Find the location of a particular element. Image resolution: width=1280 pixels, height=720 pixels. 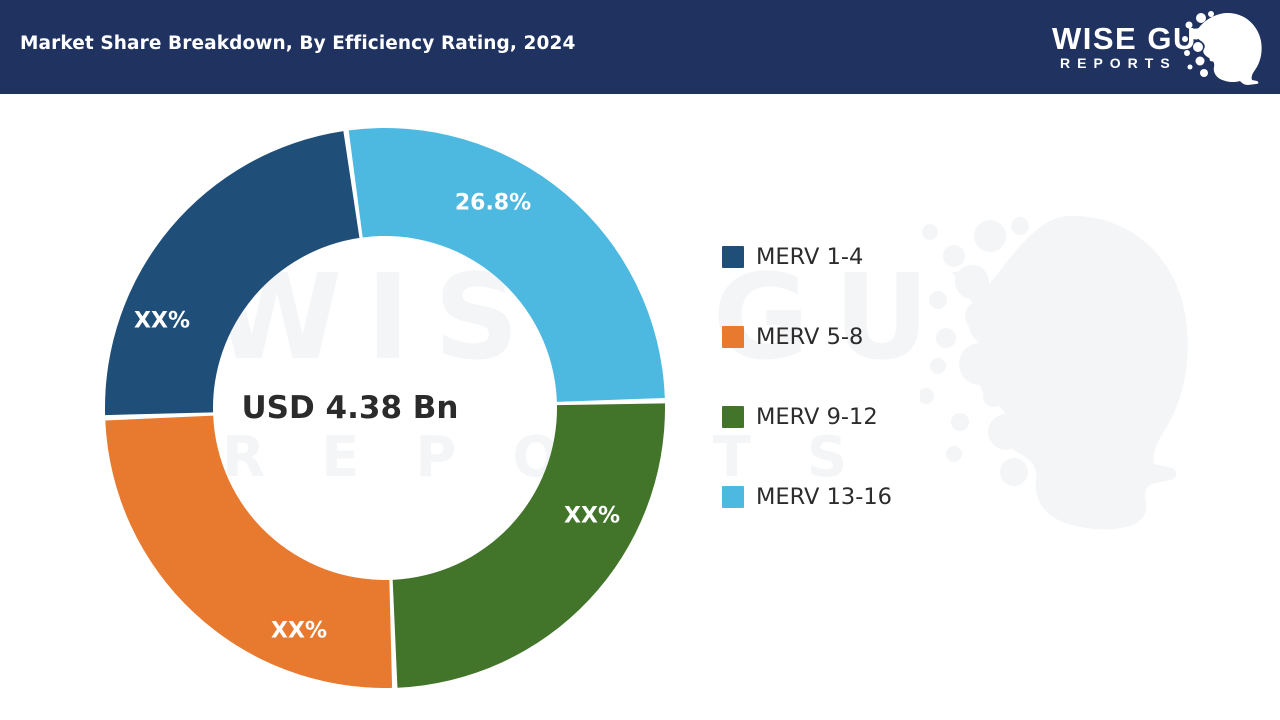

legend-item: MERV 13-16 is located at coordinates (852, 497).